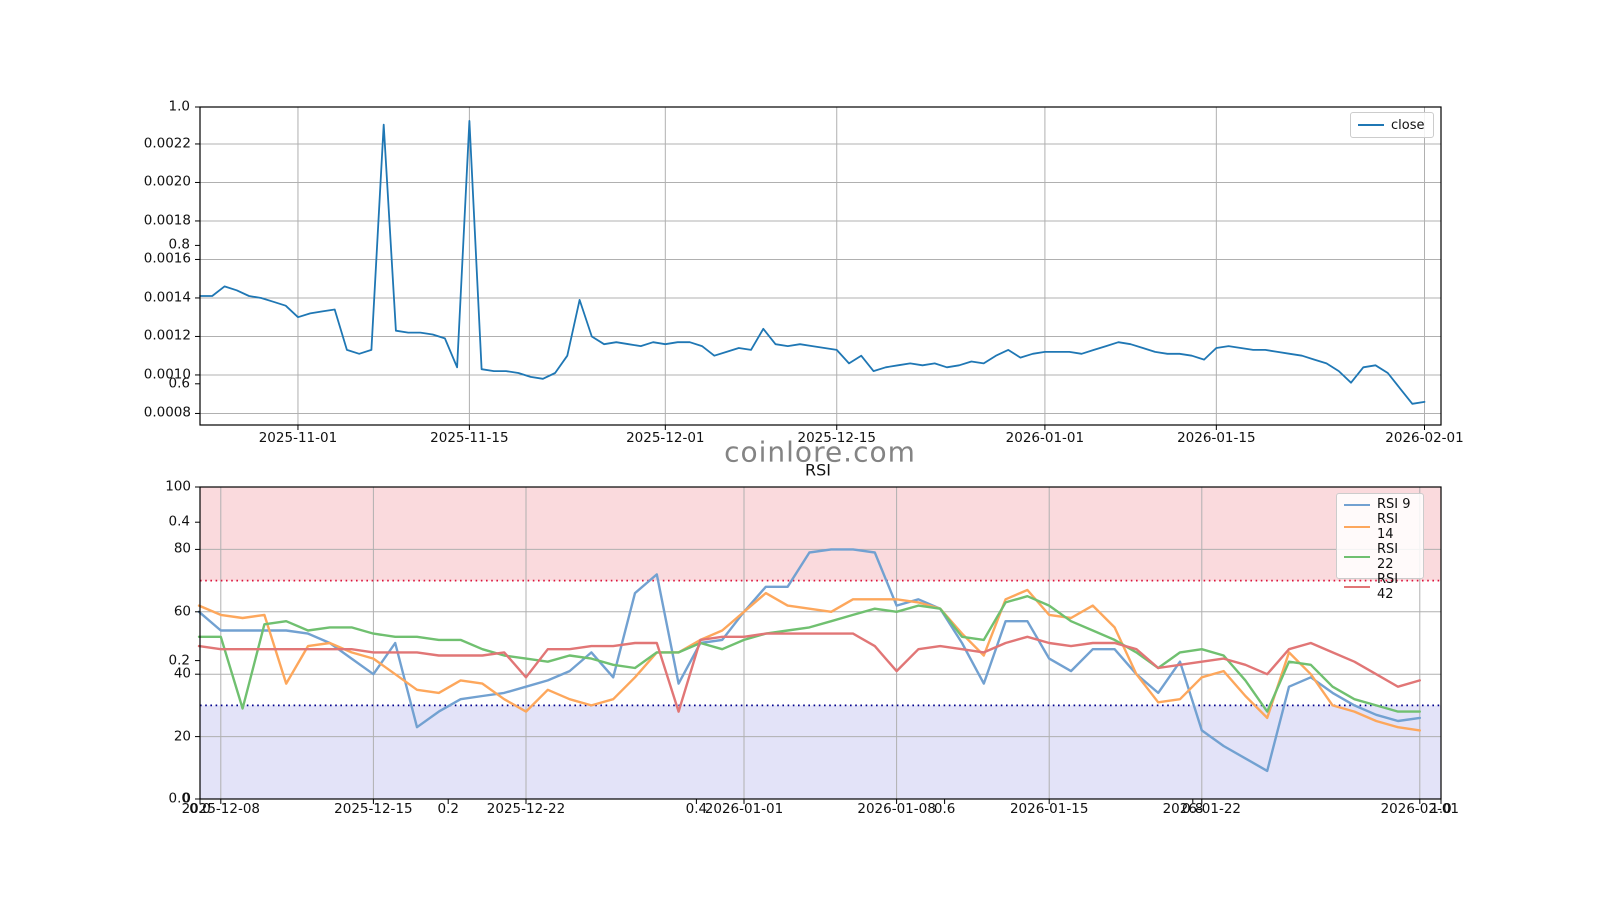 The image size is (1600, 900). What do you see at coordinates (1193, 809) in the screenshot?
I see `phantom-x-label: 0.8` at bounding box center [1193, 809].